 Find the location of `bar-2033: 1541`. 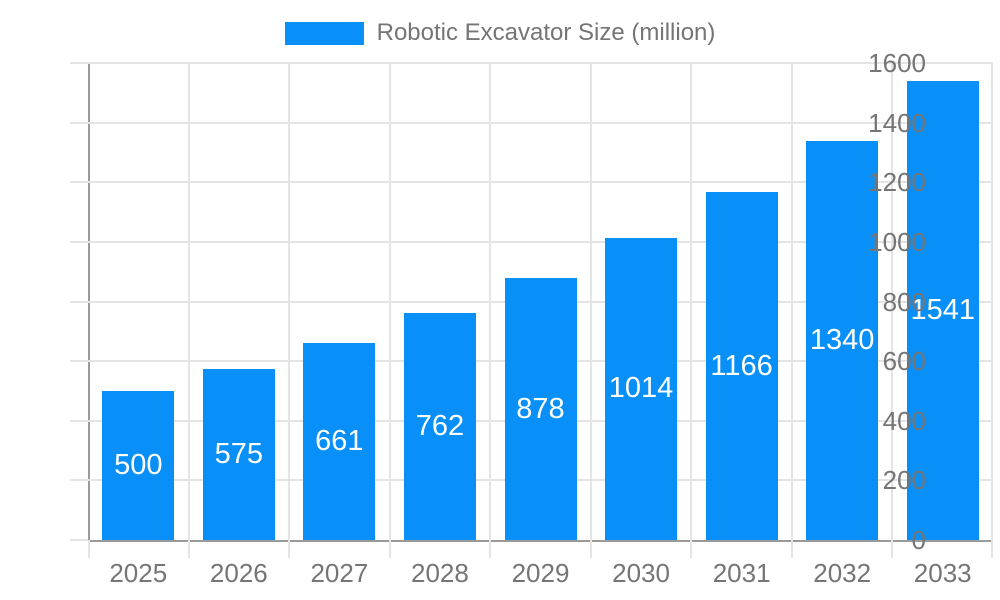

bar-2033: 1541 is located at coordinates (942, 310).